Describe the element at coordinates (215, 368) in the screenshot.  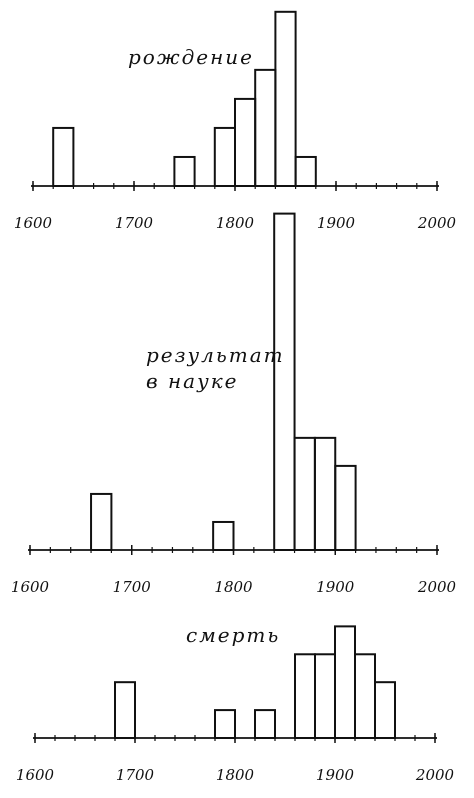
I see `chart-title: результат в науке` at that location.